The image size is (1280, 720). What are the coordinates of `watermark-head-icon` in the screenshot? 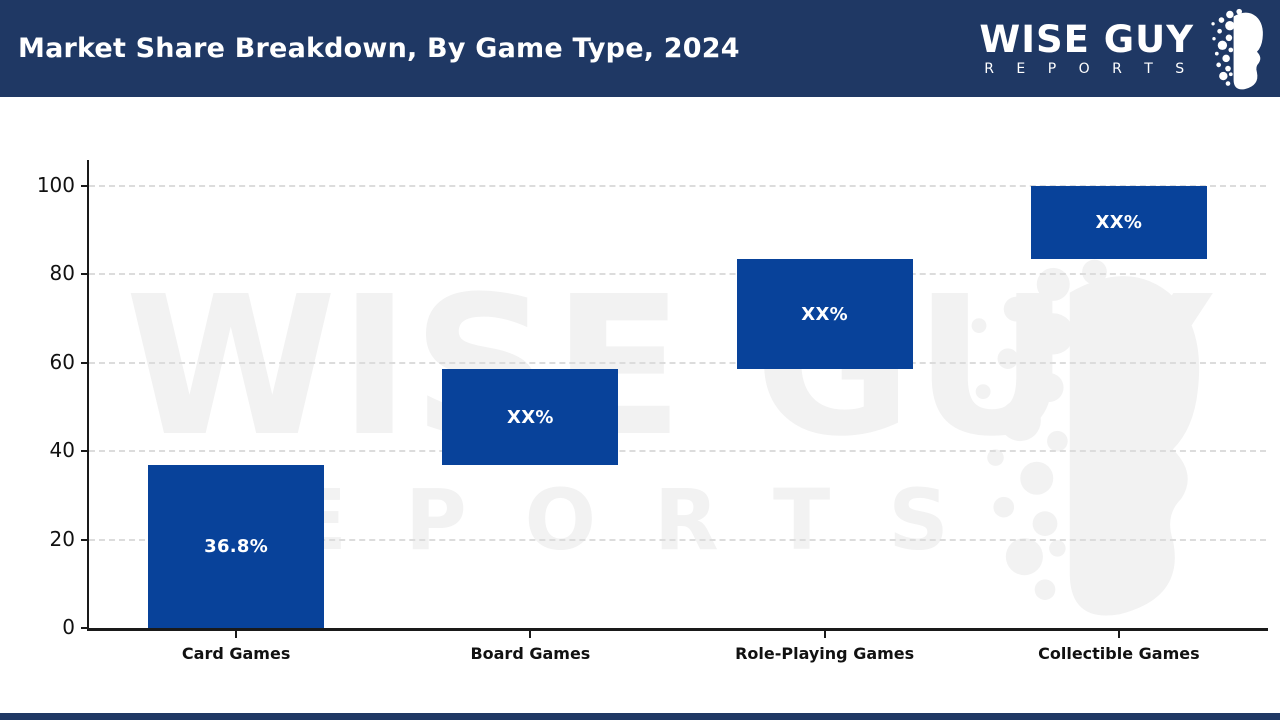 It's located at (1085, 437).